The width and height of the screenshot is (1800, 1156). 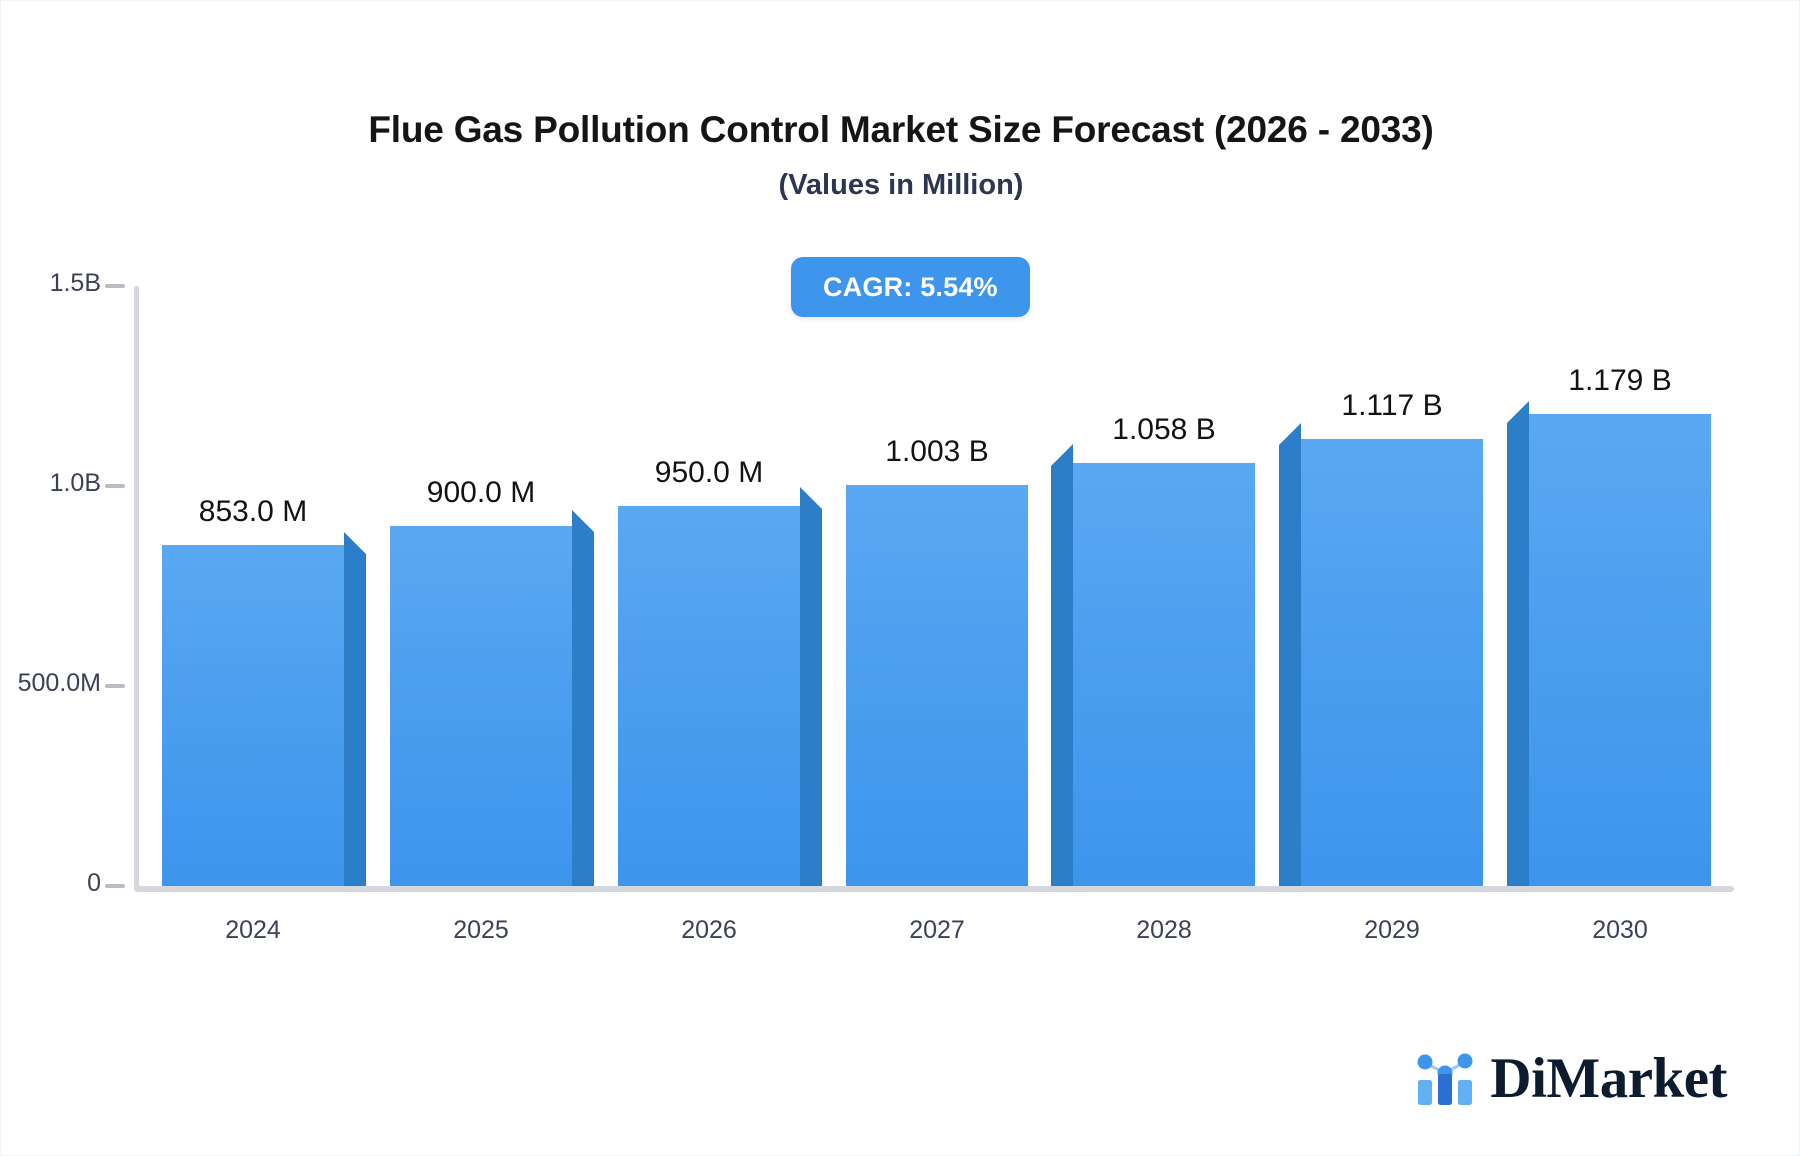 I want to click on bar-value-label: 900.0 M, so click(x=481, y=492).